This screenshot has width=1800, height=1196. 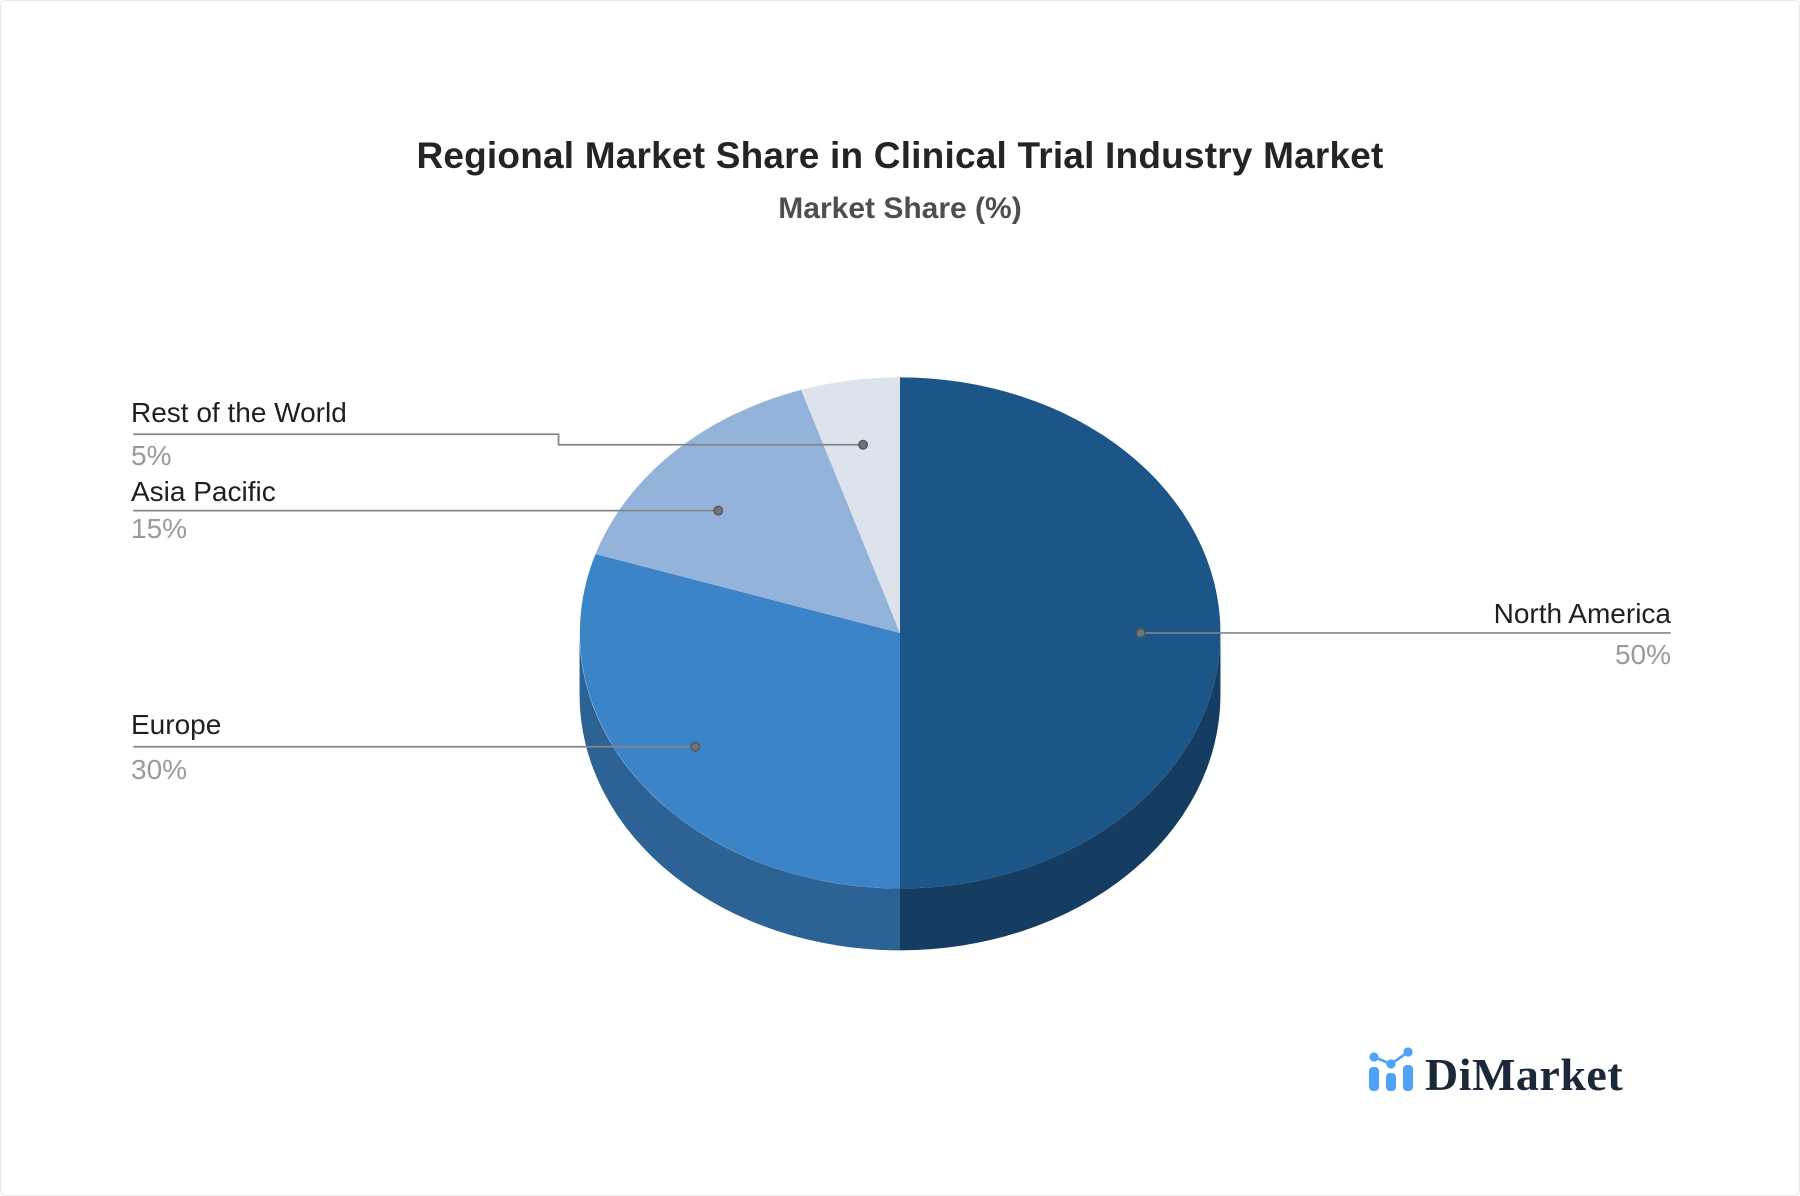 What do you see at coordinates (747, 511) in the screenshot?
I see `pie-slice-asia-pacific` at bounding box center [747, 511].